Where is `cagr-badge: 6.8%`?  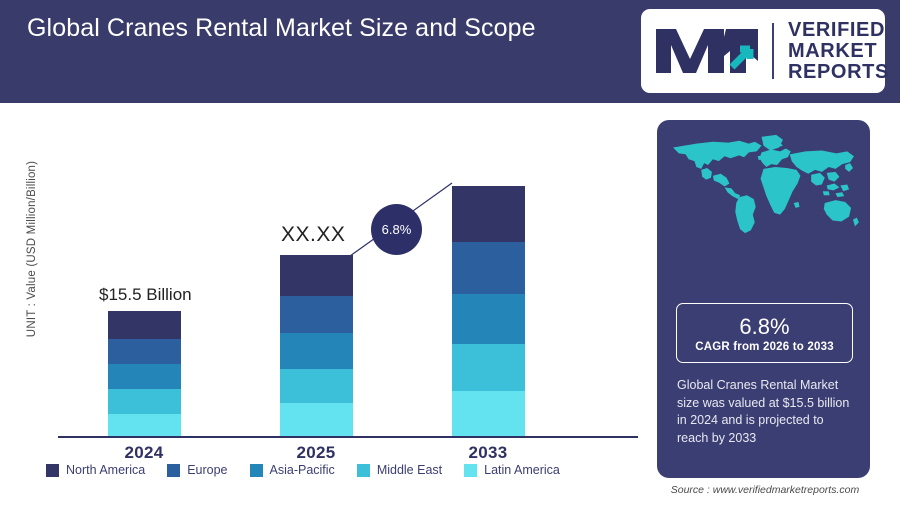
cagr-badge: 6.8% is located at coordinates (396, 229).